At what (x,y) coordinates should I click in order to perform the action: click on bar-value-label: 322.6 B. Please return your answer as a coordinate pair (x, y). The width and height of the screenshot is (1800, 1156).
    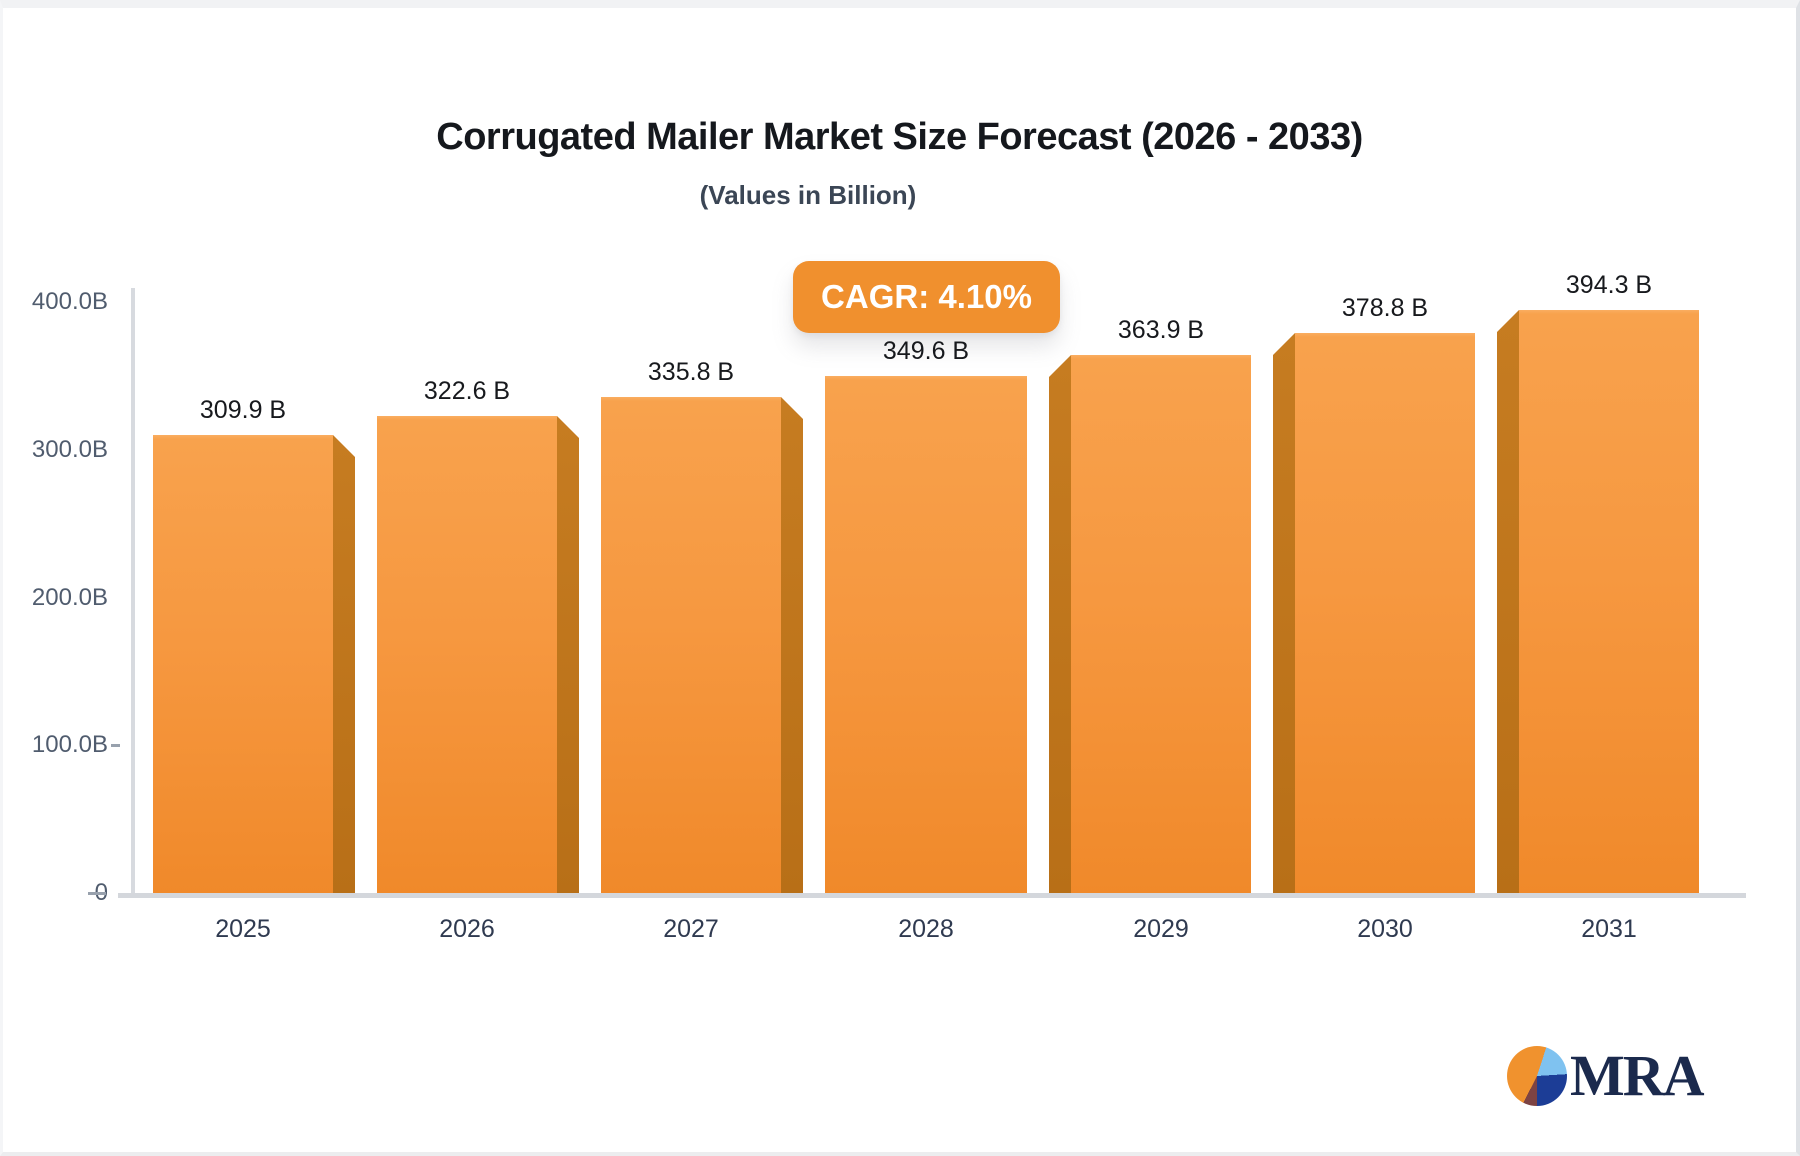
    Looking at the image, I should click on (467, 391).